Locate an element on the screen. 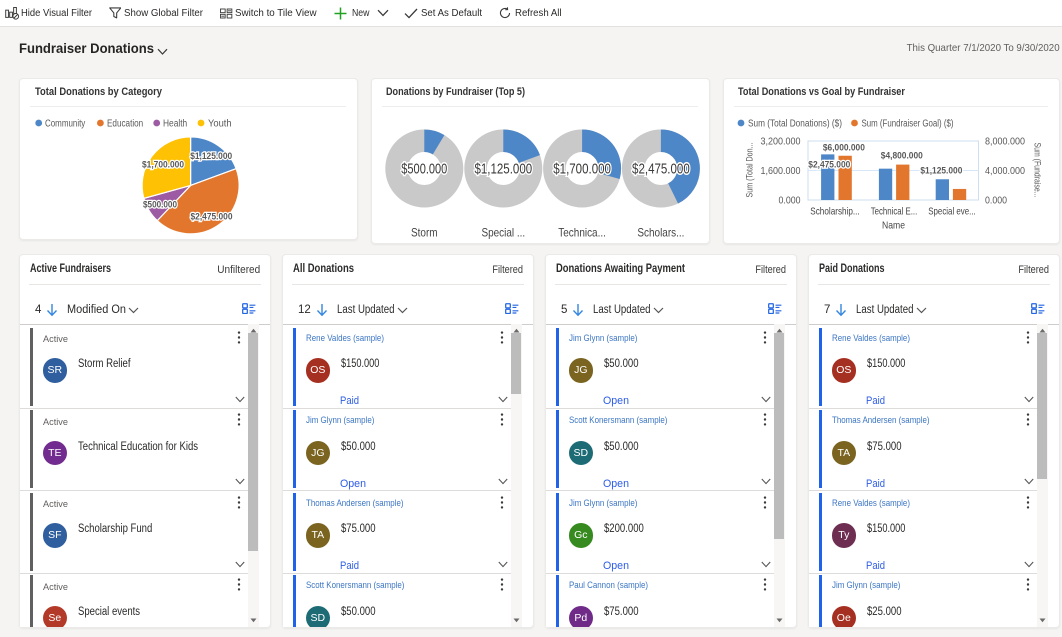 The height and width of the screenshot is (637, 1062). svg-text: Youth is located at coordinates (220, 124).